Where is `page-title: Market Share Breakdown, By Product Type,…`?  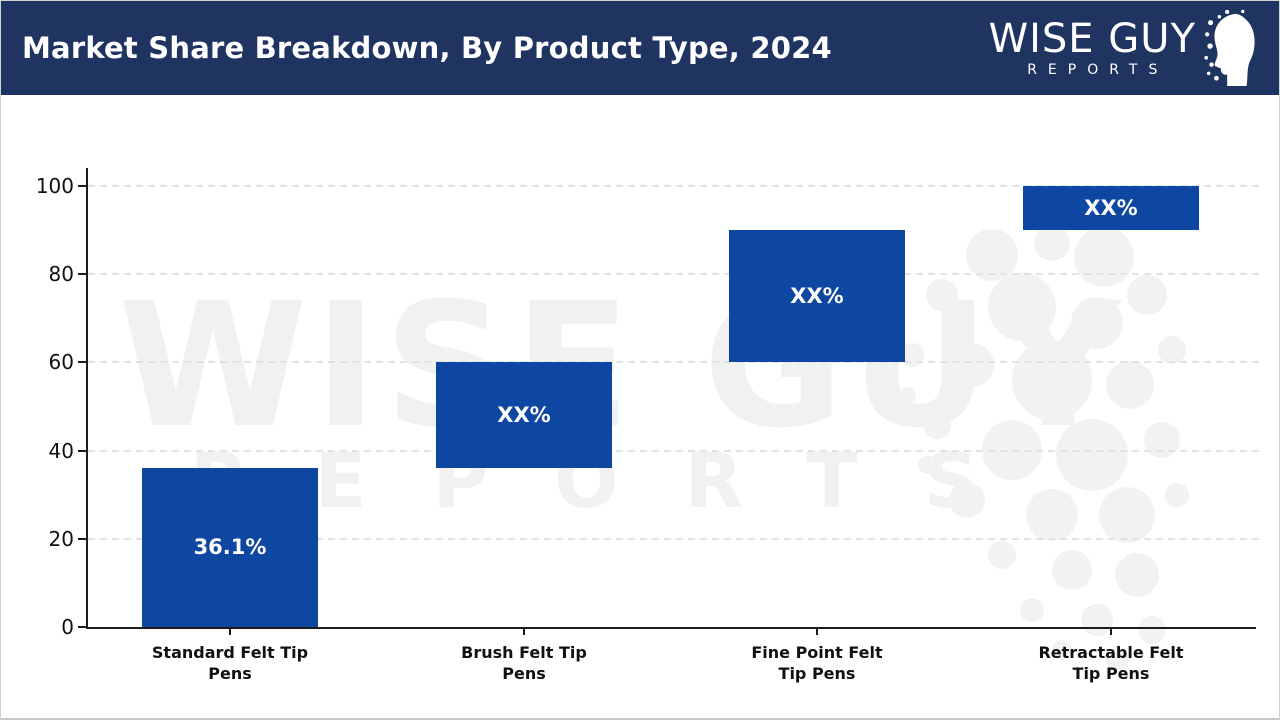
page-title: Market Share Breakdown, By Product Type,… is located at coordinates (427, 47).